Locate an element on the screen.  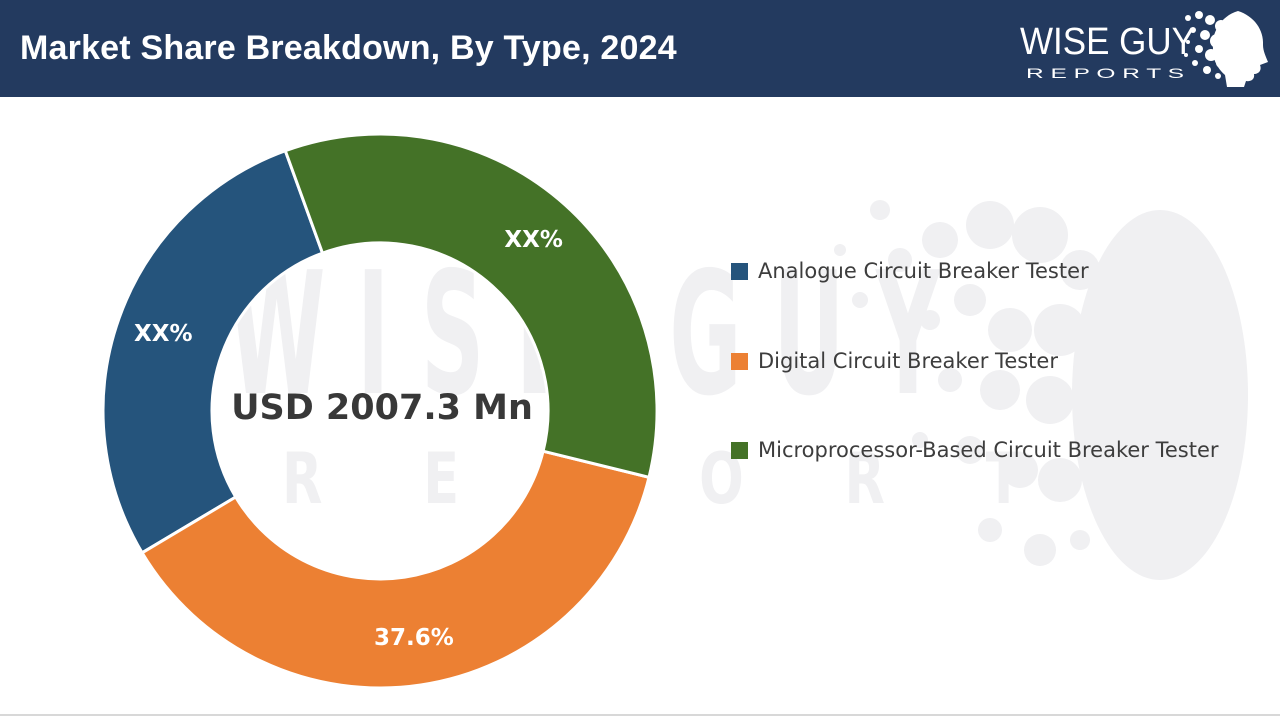
legend-item-1: Digital Circuit Breaker Tester is located at coordinates (894, 361).